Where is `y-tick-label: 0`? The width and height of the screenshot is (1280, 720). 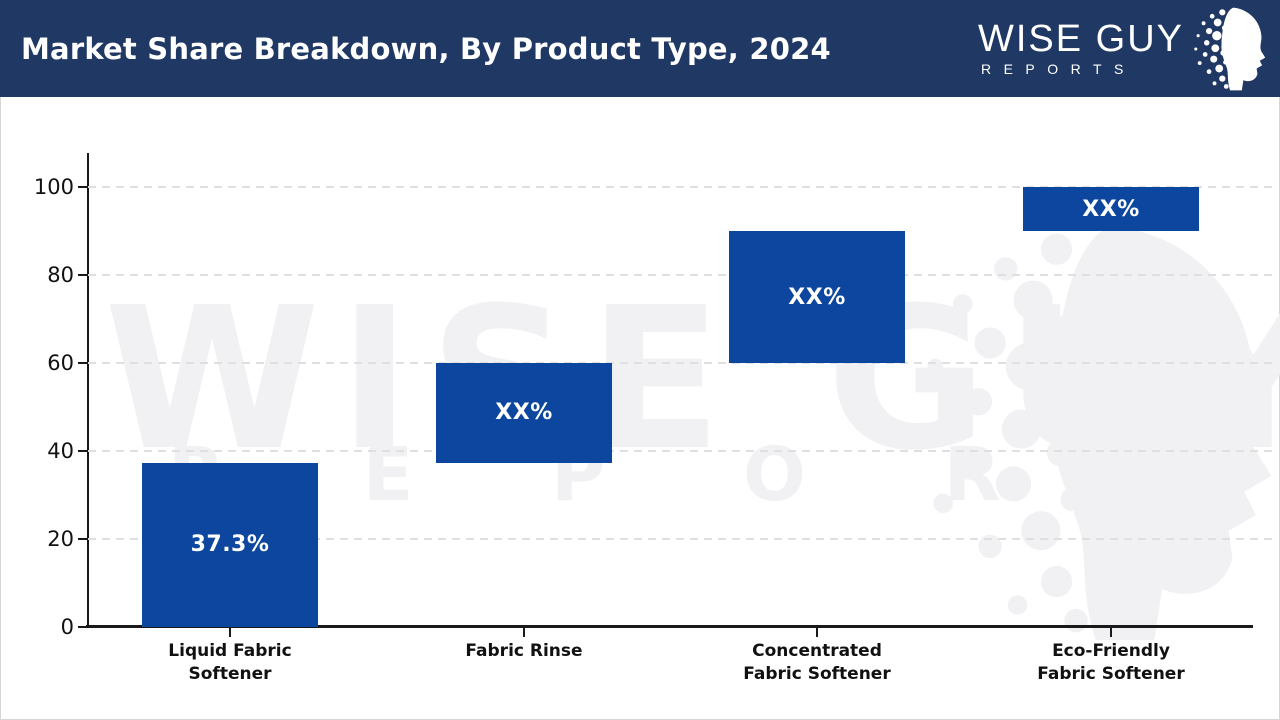 y-tick-label: 0 is located at coordinates (67, 627).